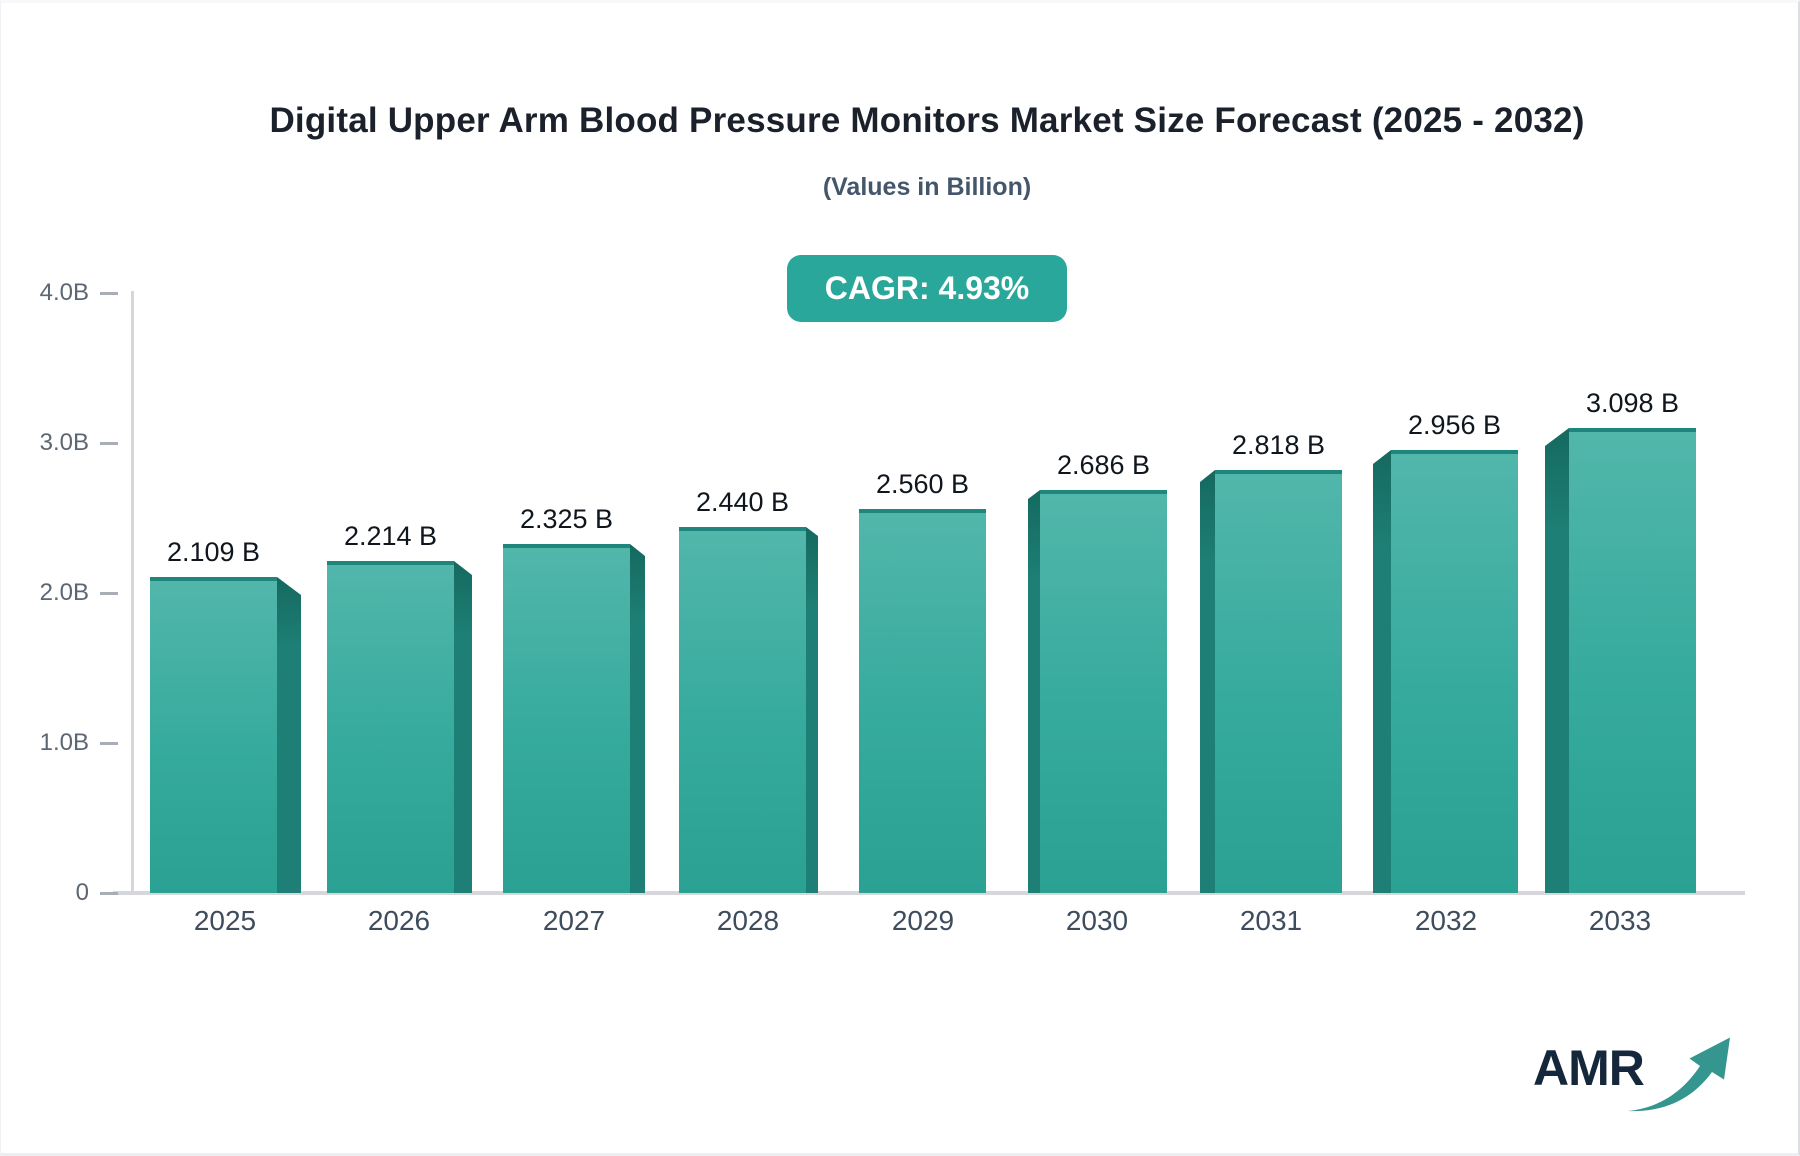 Image resolution: width=1800 pixels, height=1156 pixels. I want to click on bar-value-label: 2.109 B, so click(213, 552).